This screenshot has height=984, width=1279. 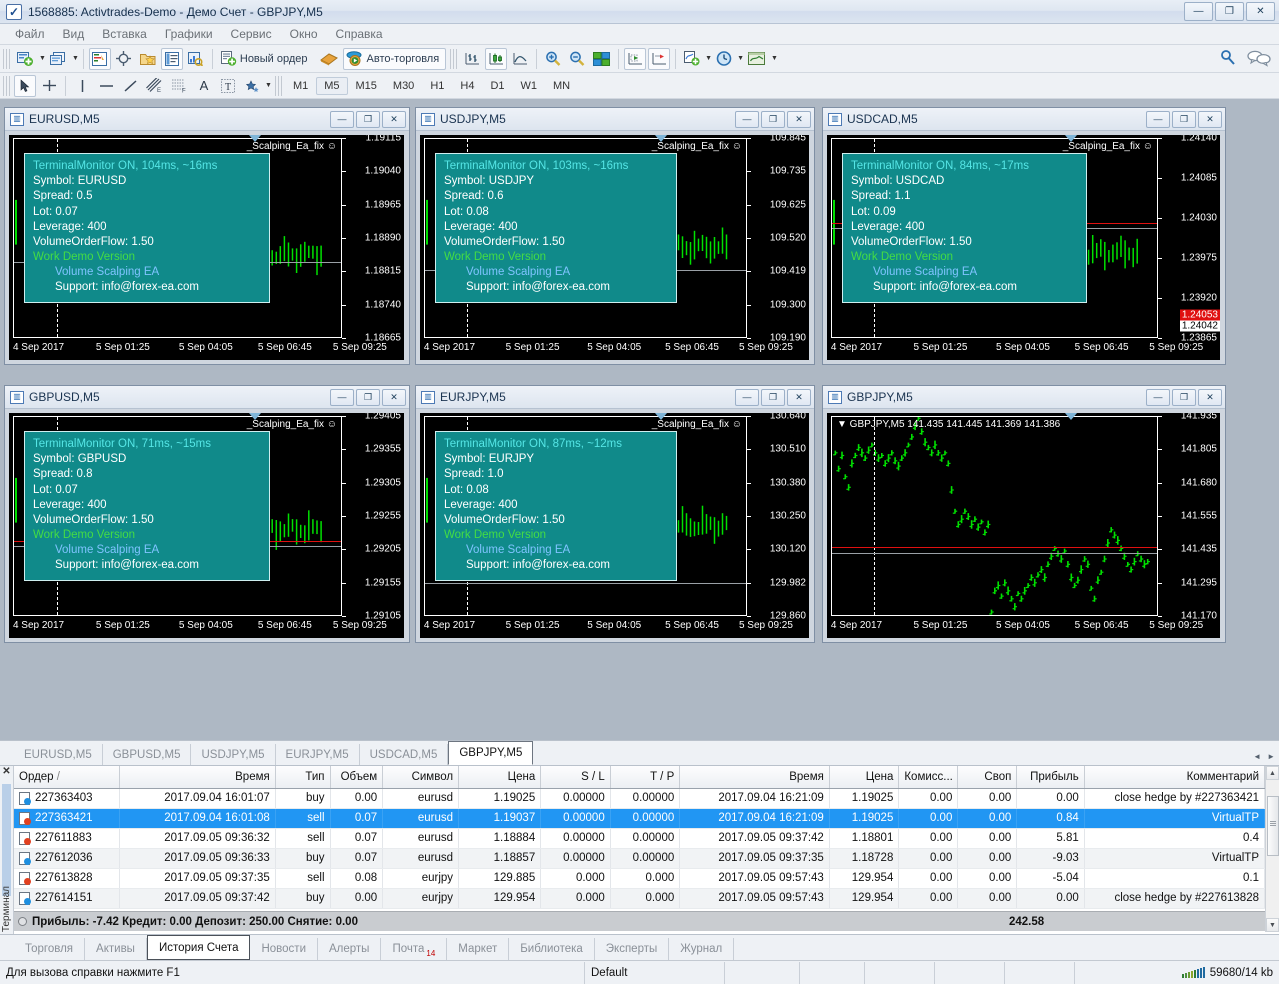 What do you see at coordinates (491, 753) in the screenshot?
I see `chart-tab-gbpjpy: GBPJPY,M5` at bounding box center [491, 753].